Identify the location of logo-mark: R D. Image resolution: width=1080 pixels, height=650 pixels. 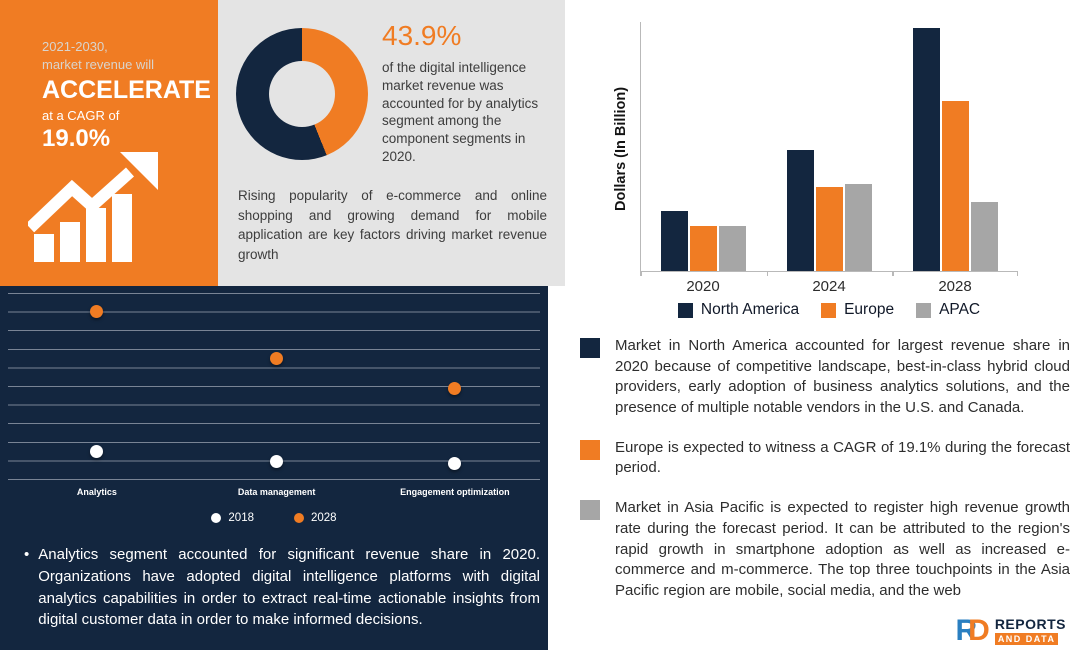
(972, 631).